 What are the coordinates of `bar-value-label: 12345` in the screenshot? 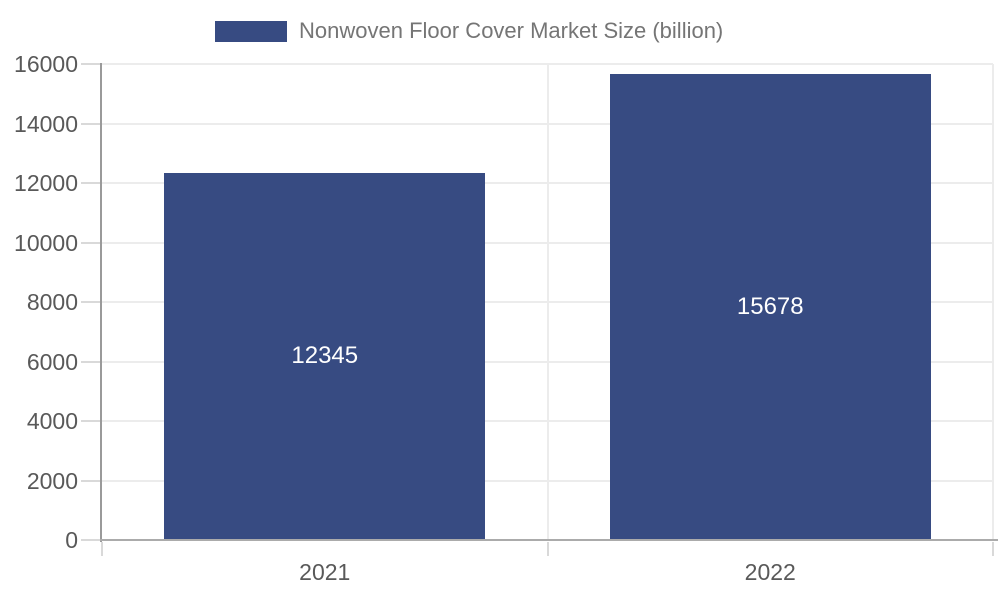 It's located at (325, 356).